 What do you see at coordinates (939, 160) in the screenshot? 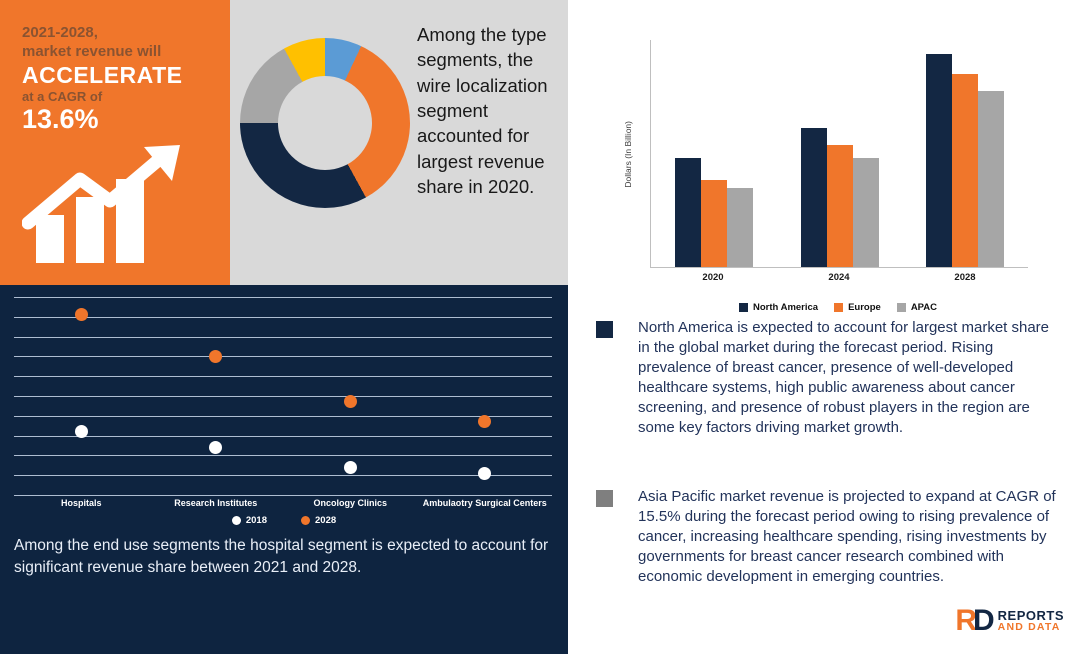
I see `bar-north-america-2028` at bounding box center [939, 160].